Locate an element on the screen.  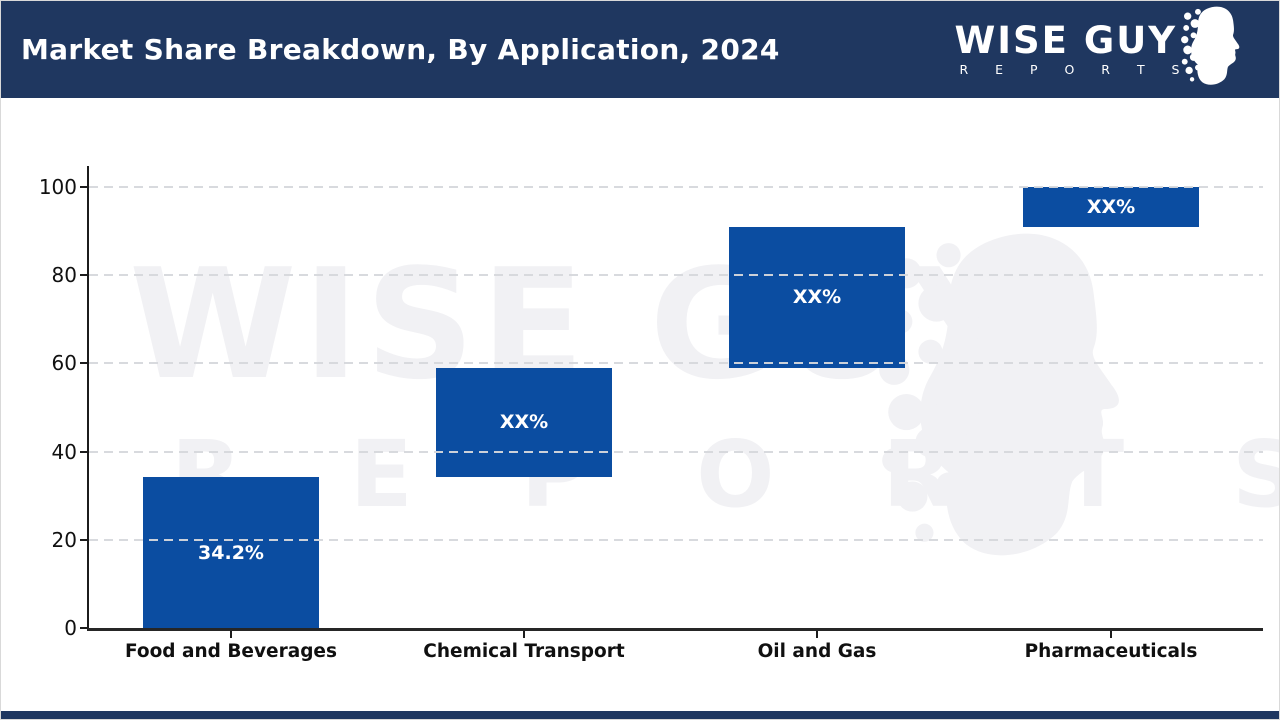
bar-value-label: 34.2% is located at coordinates (231, 552).